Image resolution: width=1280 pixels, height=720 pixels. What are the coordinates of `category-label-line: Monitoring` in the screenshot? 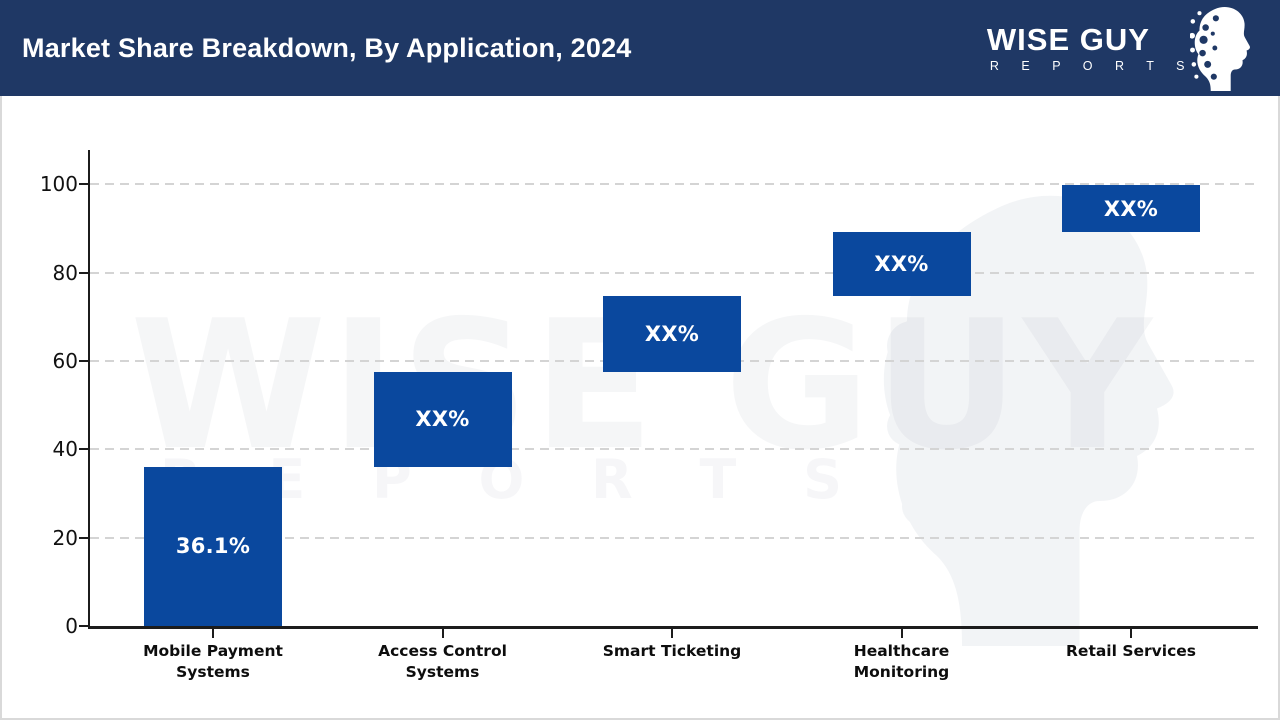 It's located at (901, 672).